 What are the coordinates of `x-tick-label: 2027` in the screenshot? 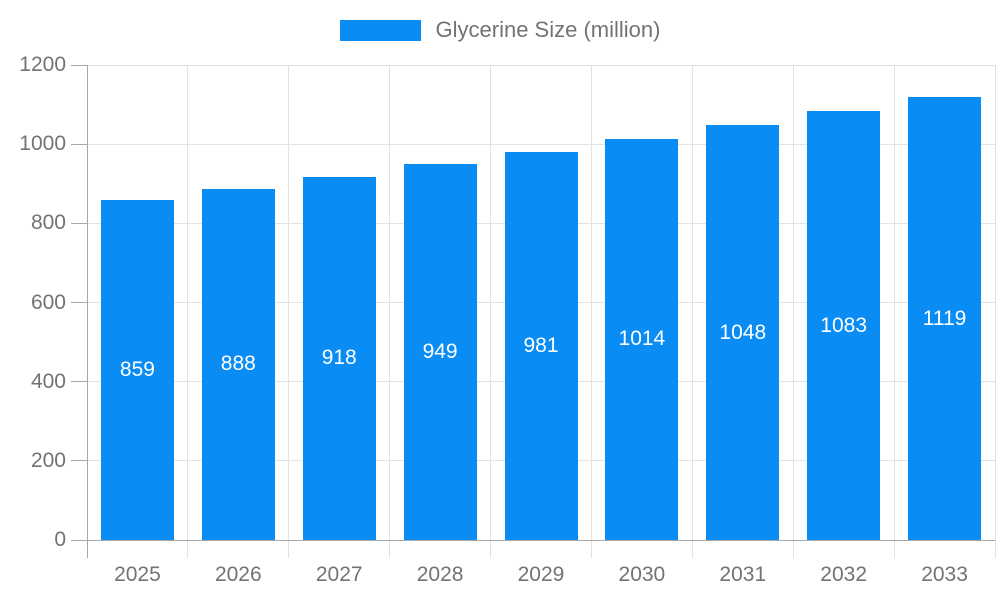 It's located at (339, 574).